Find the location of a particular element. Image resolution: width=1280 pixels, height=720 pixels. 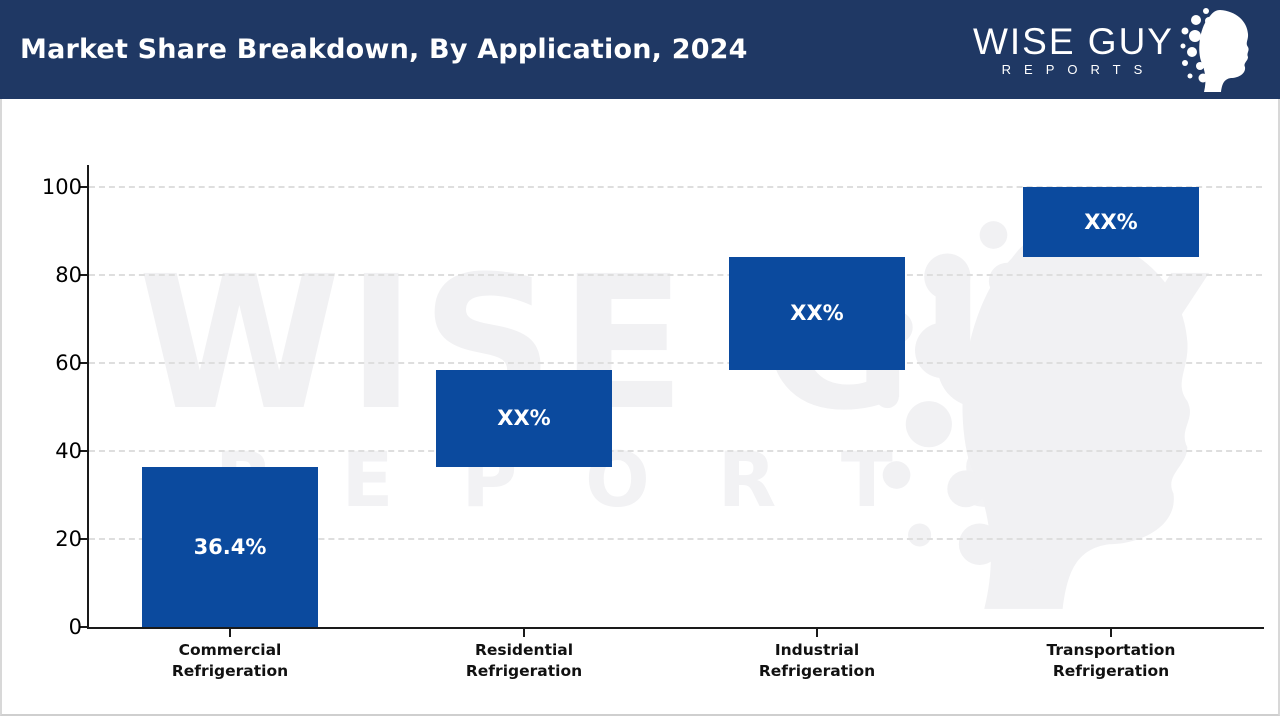

brand-logo-text: WISE GUY REPORTS is located at coordinates (1073, 49).